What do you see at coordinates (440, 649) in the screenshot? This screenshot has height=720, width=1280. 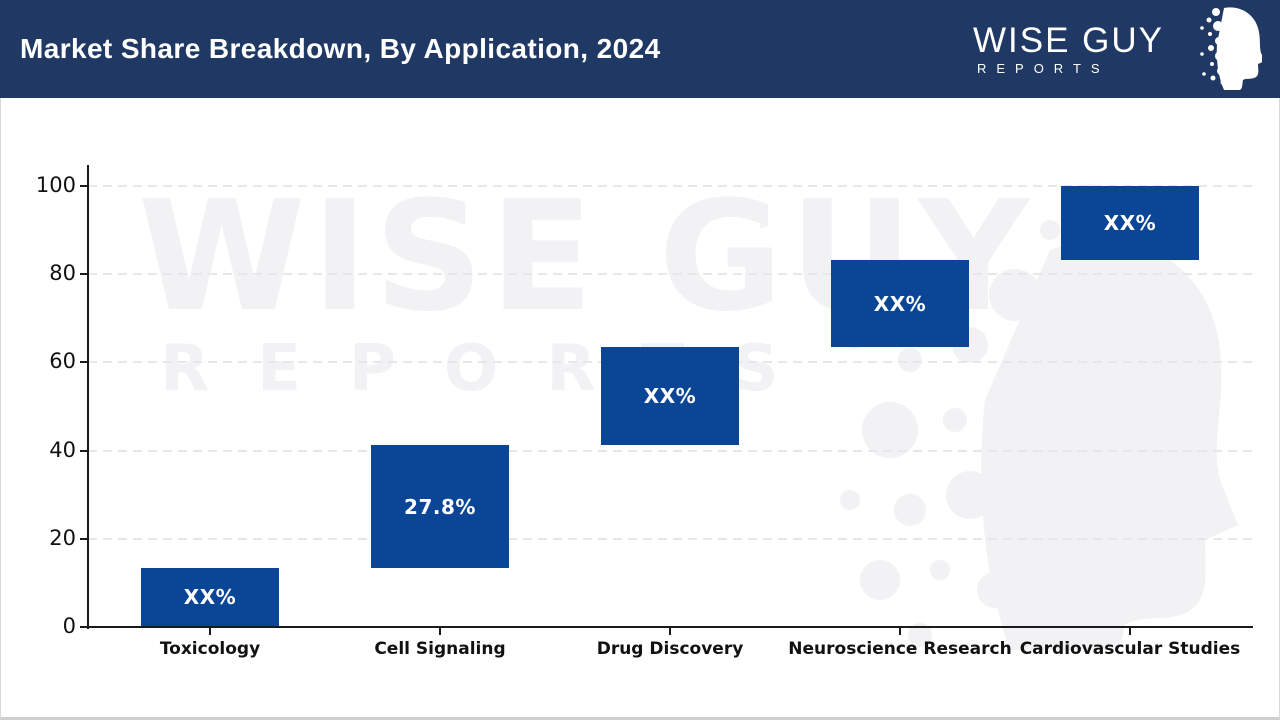 I see `x-tick-label-1: Cell Signaling` at bounding box center [440, 649].